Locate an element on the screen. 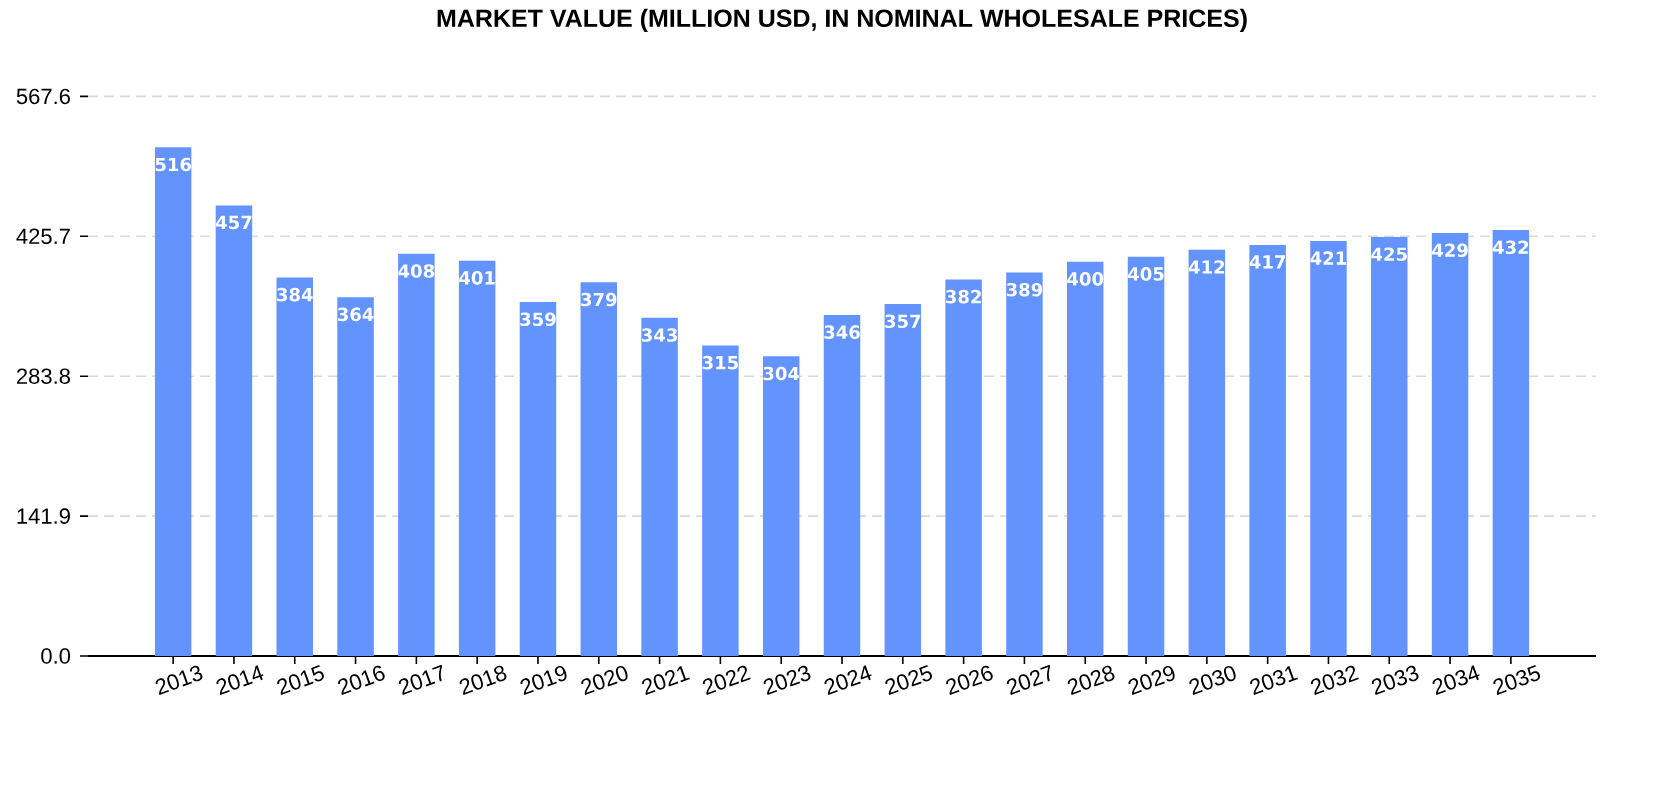  x-tick-label: 2026 is located at coordinates (969, 680).